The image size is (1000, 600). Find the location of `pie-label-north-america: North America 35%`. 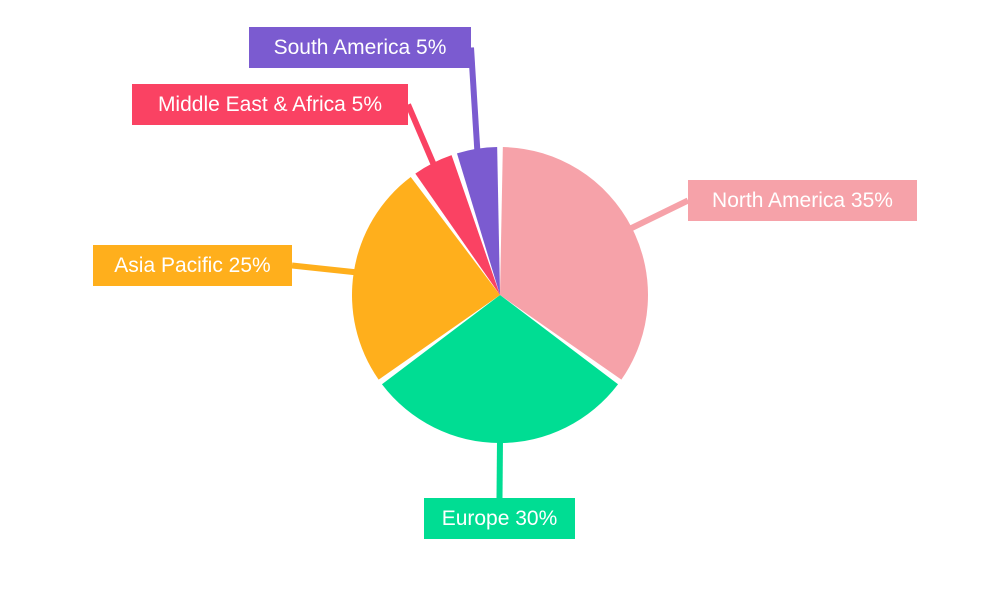

pie-label-north-america: North America 35% is located at coordinates (802, 200).